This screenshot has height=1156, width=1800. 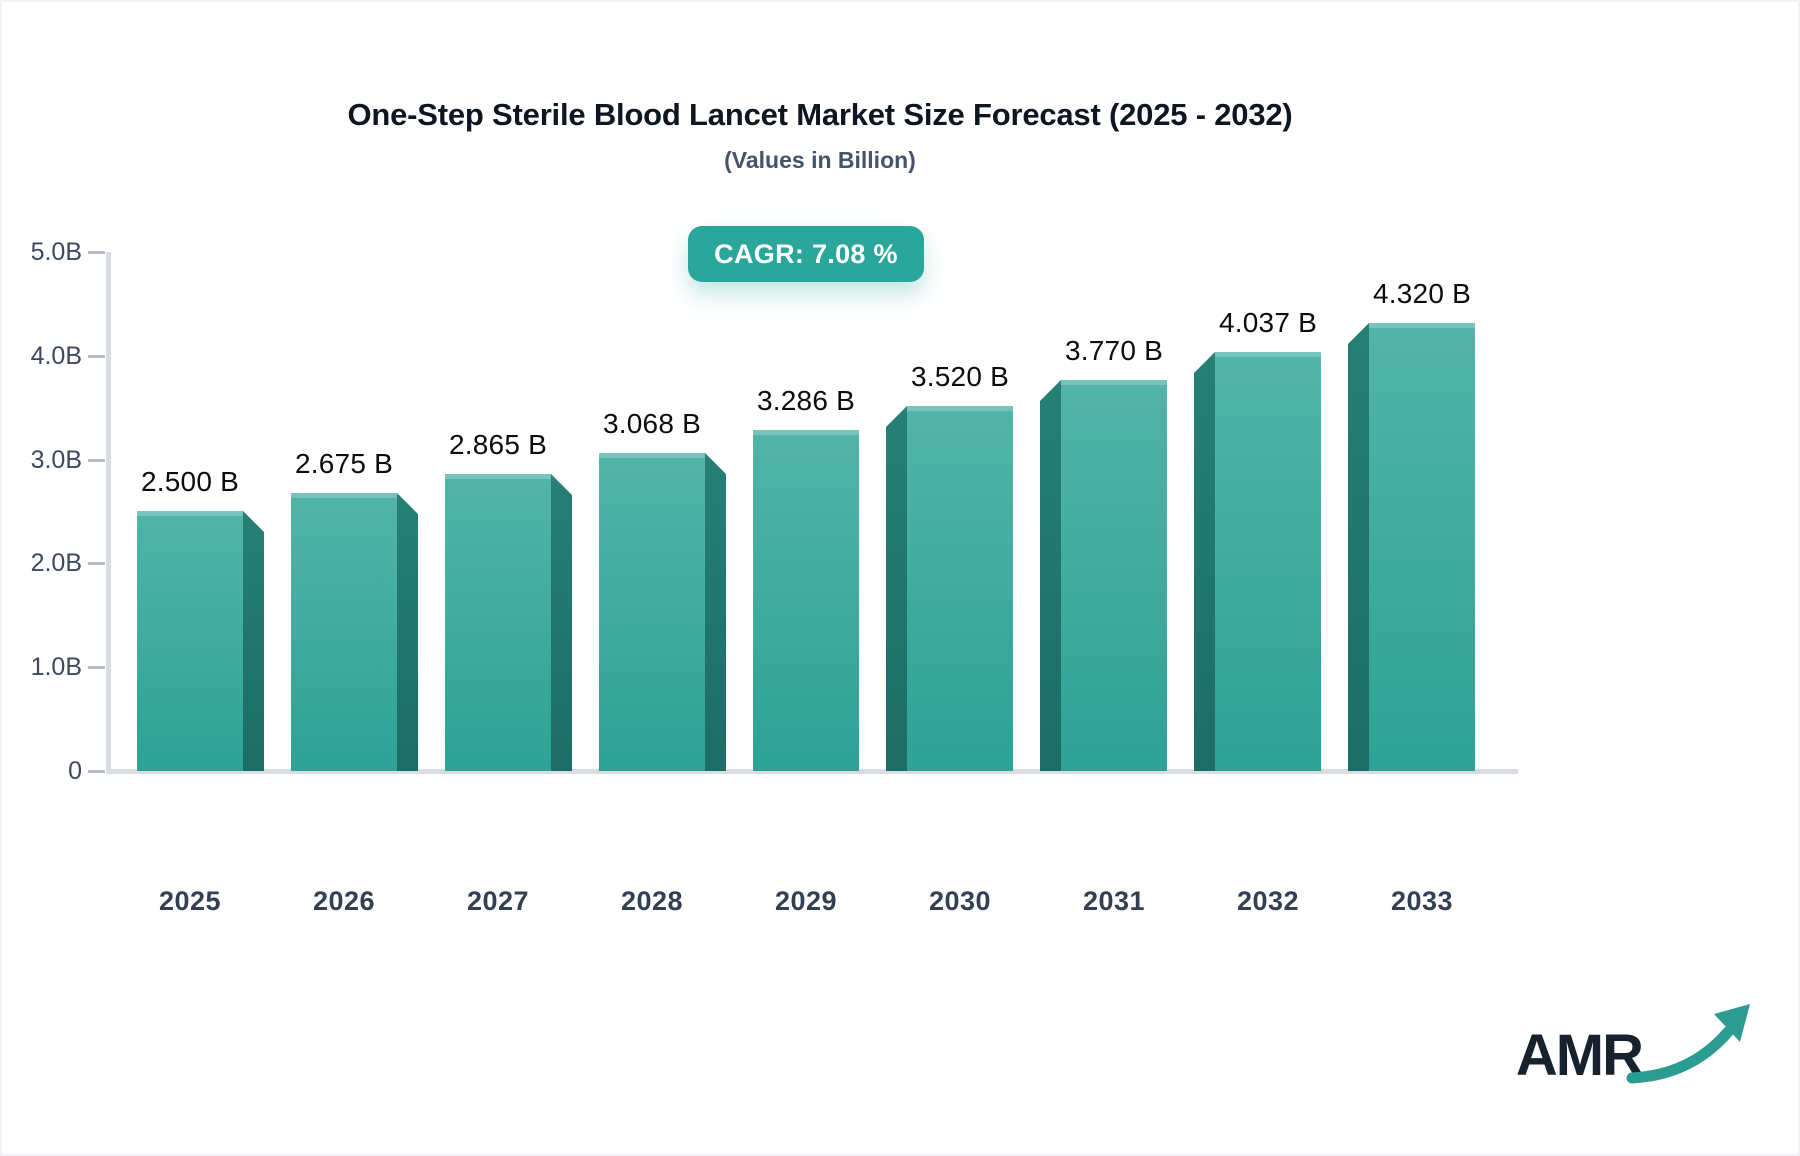 I want to click on chart-subtitle: (Values in Billion), so click(x=820, y=160).